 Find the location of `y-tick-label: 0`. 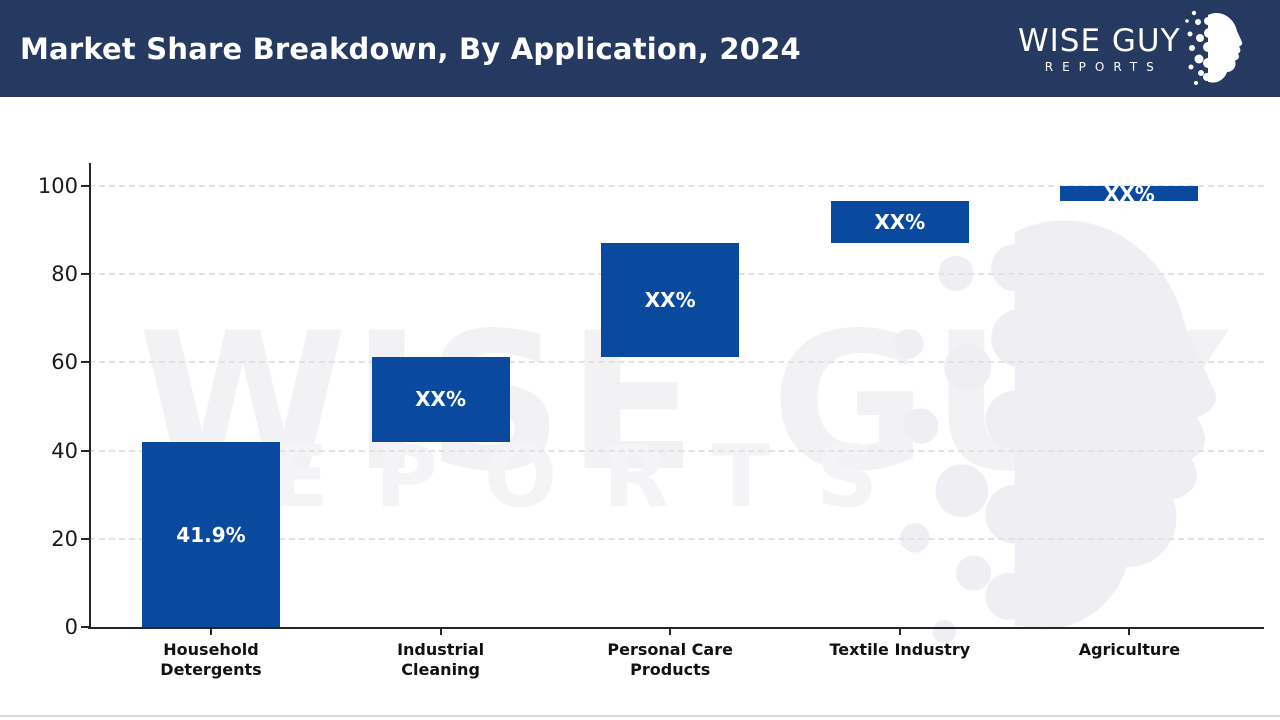

y-tick-label: 0 is located at coordinates (71, 627).